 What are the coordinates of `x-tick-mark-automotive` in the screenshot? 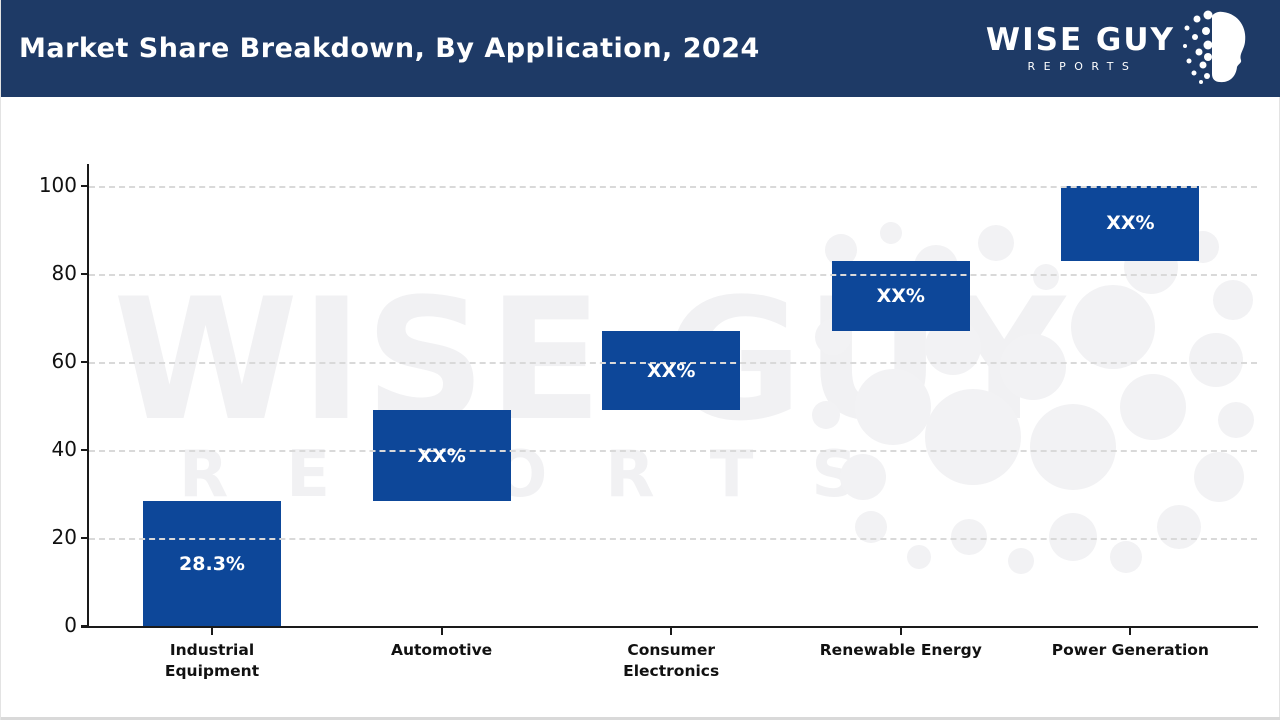 It's located at (441, 631).